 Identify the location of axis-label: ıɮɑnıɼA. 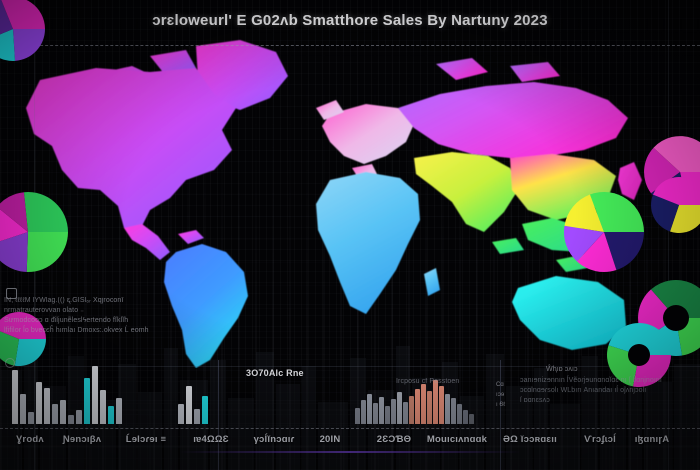
(652, 439).